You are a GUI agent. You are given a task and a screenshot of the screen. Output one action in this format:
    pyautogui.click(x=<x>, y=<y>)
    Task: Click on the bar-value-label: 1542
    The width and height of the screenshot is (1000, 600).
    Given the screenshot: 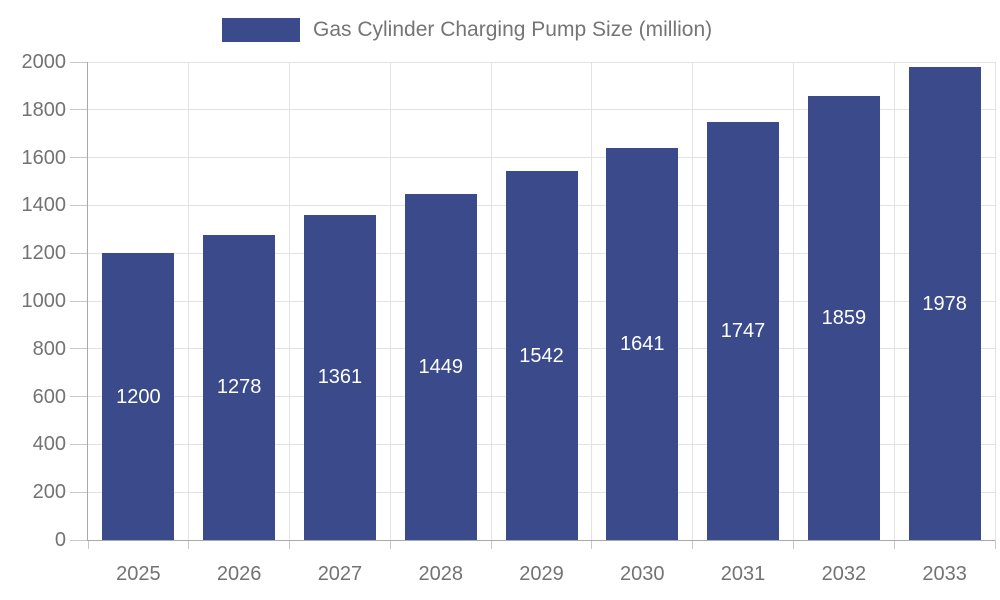 What is the action you would take?
    pyautogui.click(x=541, y=355)
    